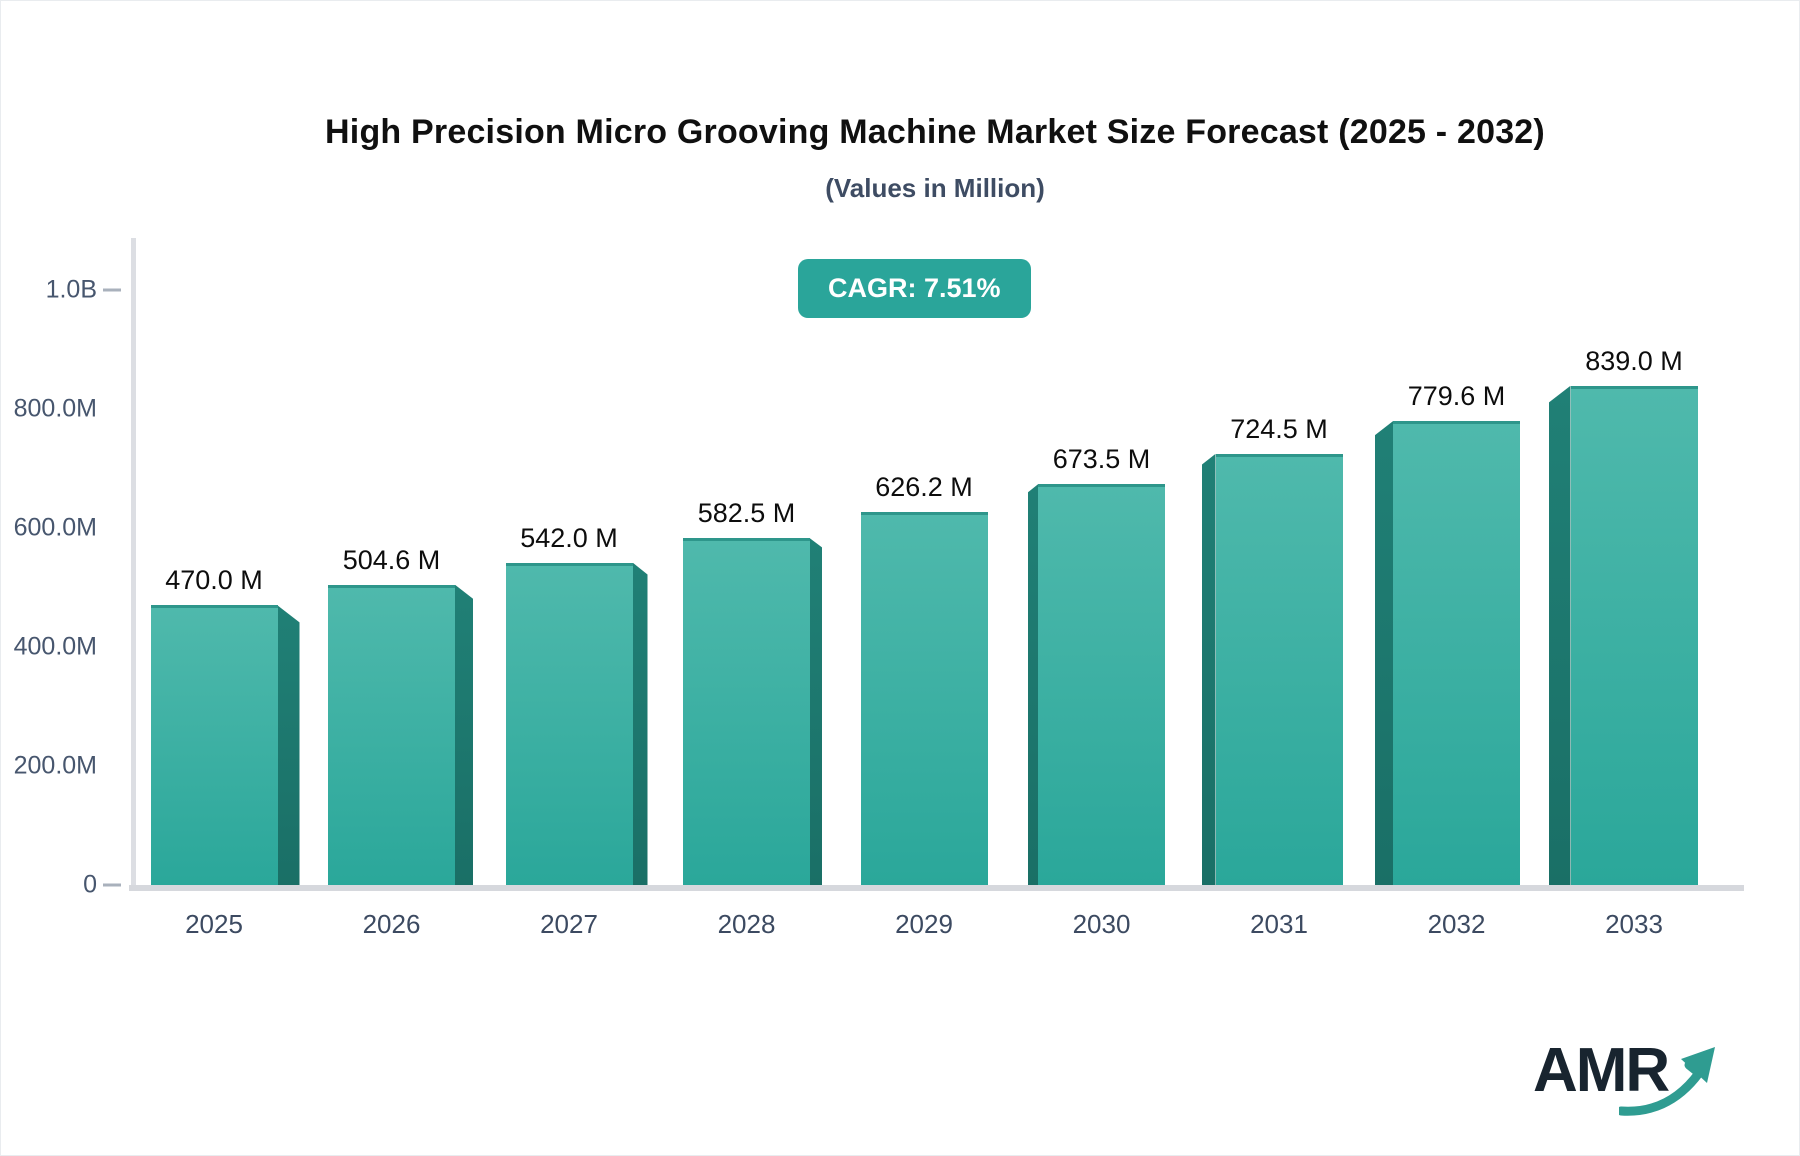 This screenshot has height=1156, width=1800. I want to click on bar-value-label: 673.5 M, so click(1101, 459).